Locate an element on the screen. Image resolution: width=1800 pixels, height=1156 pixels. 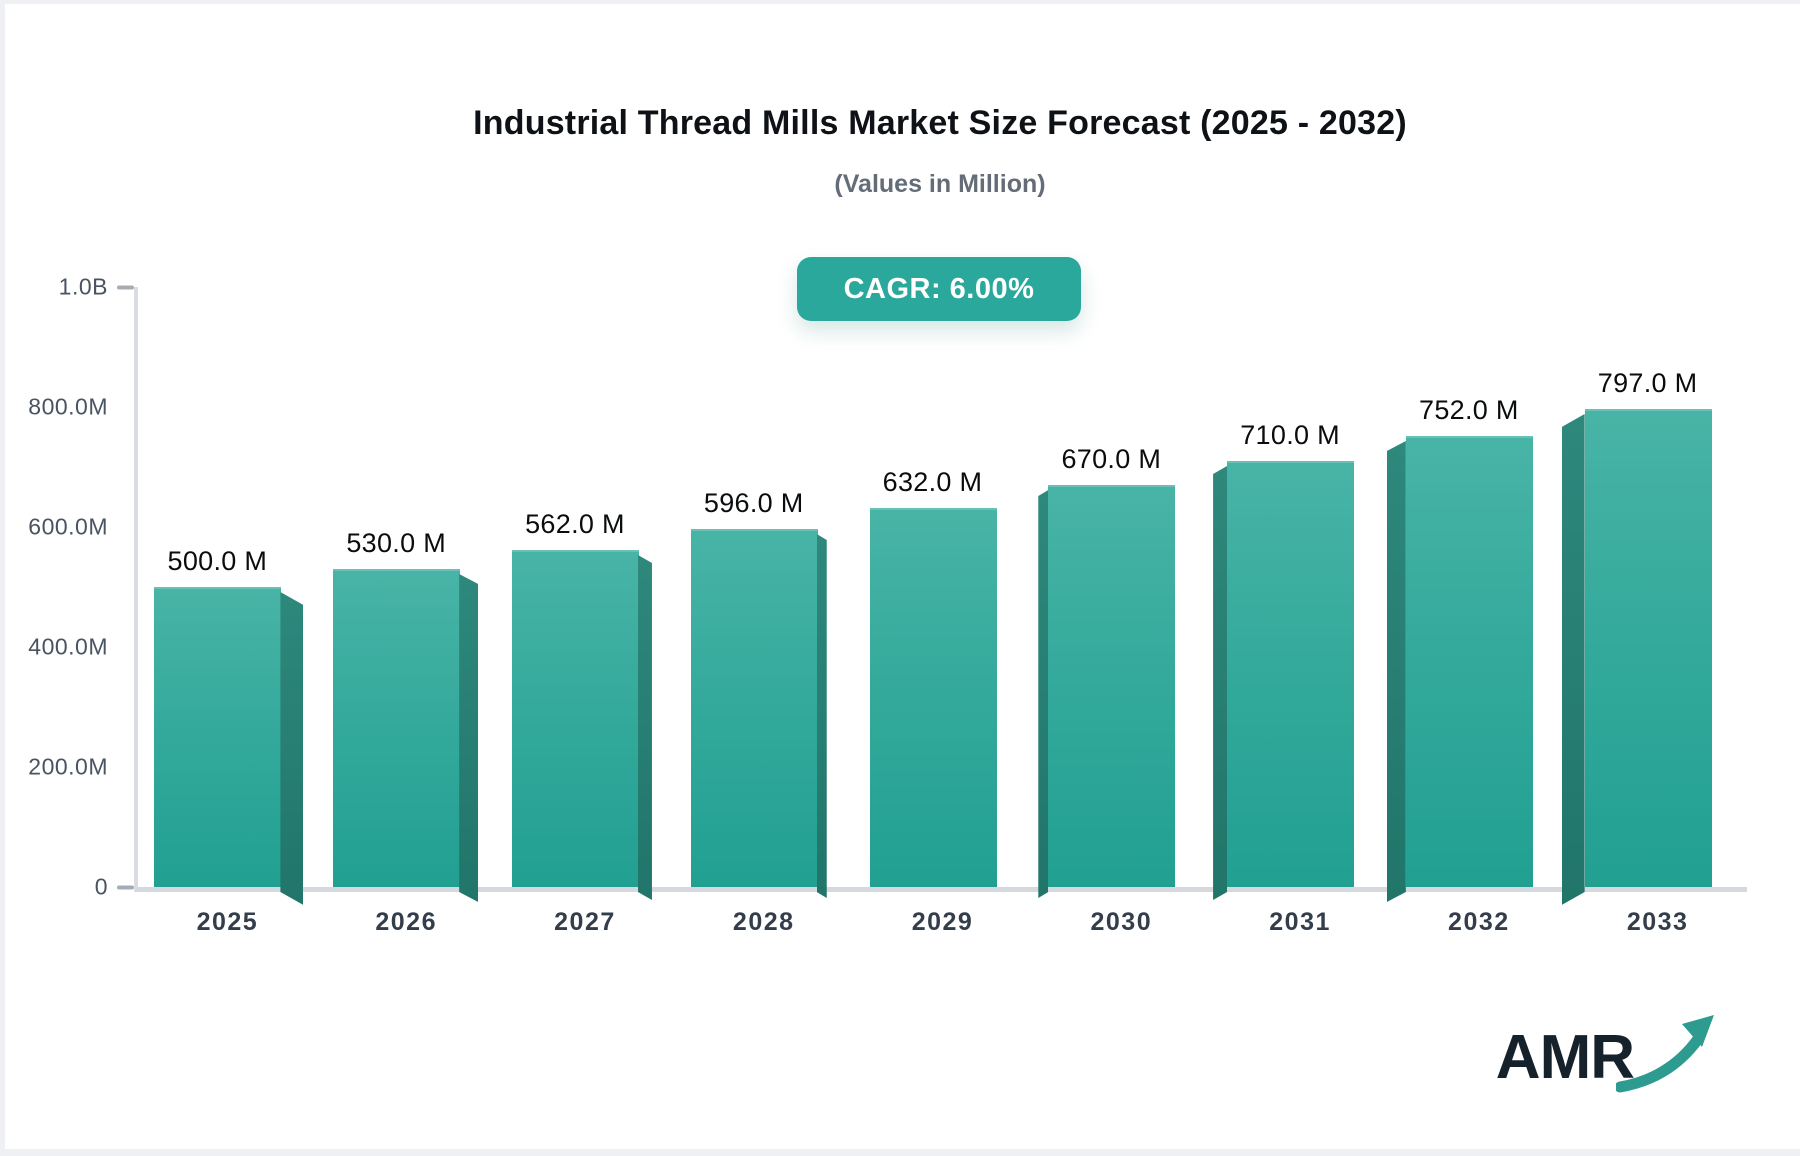
y-tick-label: 400.0M is located at coordinates (68, 646).